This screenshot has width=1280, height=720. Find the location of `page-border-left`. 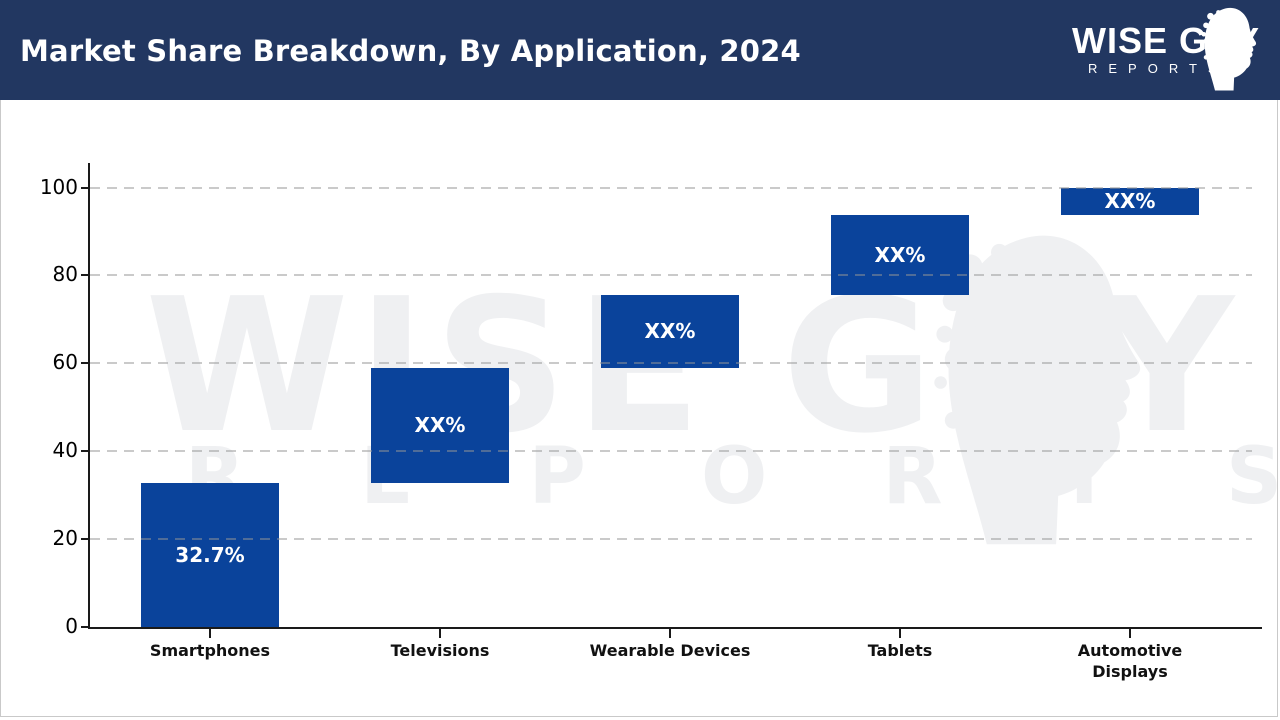

page-border-left is located at coordinates (0, 408).